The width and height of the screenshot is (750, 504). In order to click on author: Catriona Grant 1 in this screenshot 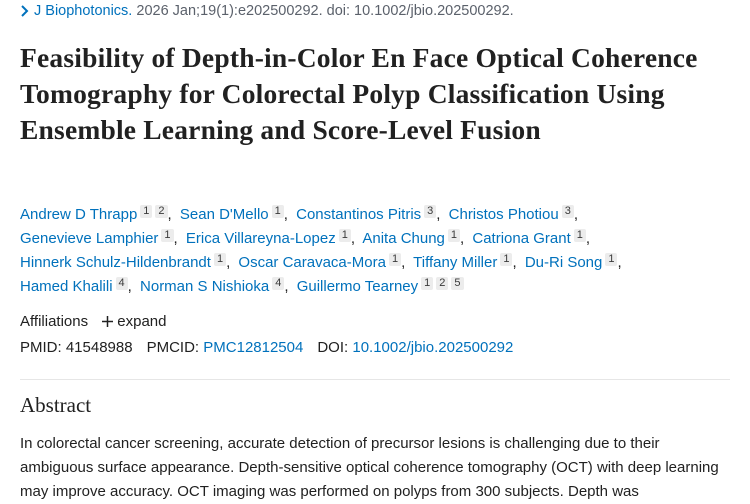, I will do `click(533, 238)`.